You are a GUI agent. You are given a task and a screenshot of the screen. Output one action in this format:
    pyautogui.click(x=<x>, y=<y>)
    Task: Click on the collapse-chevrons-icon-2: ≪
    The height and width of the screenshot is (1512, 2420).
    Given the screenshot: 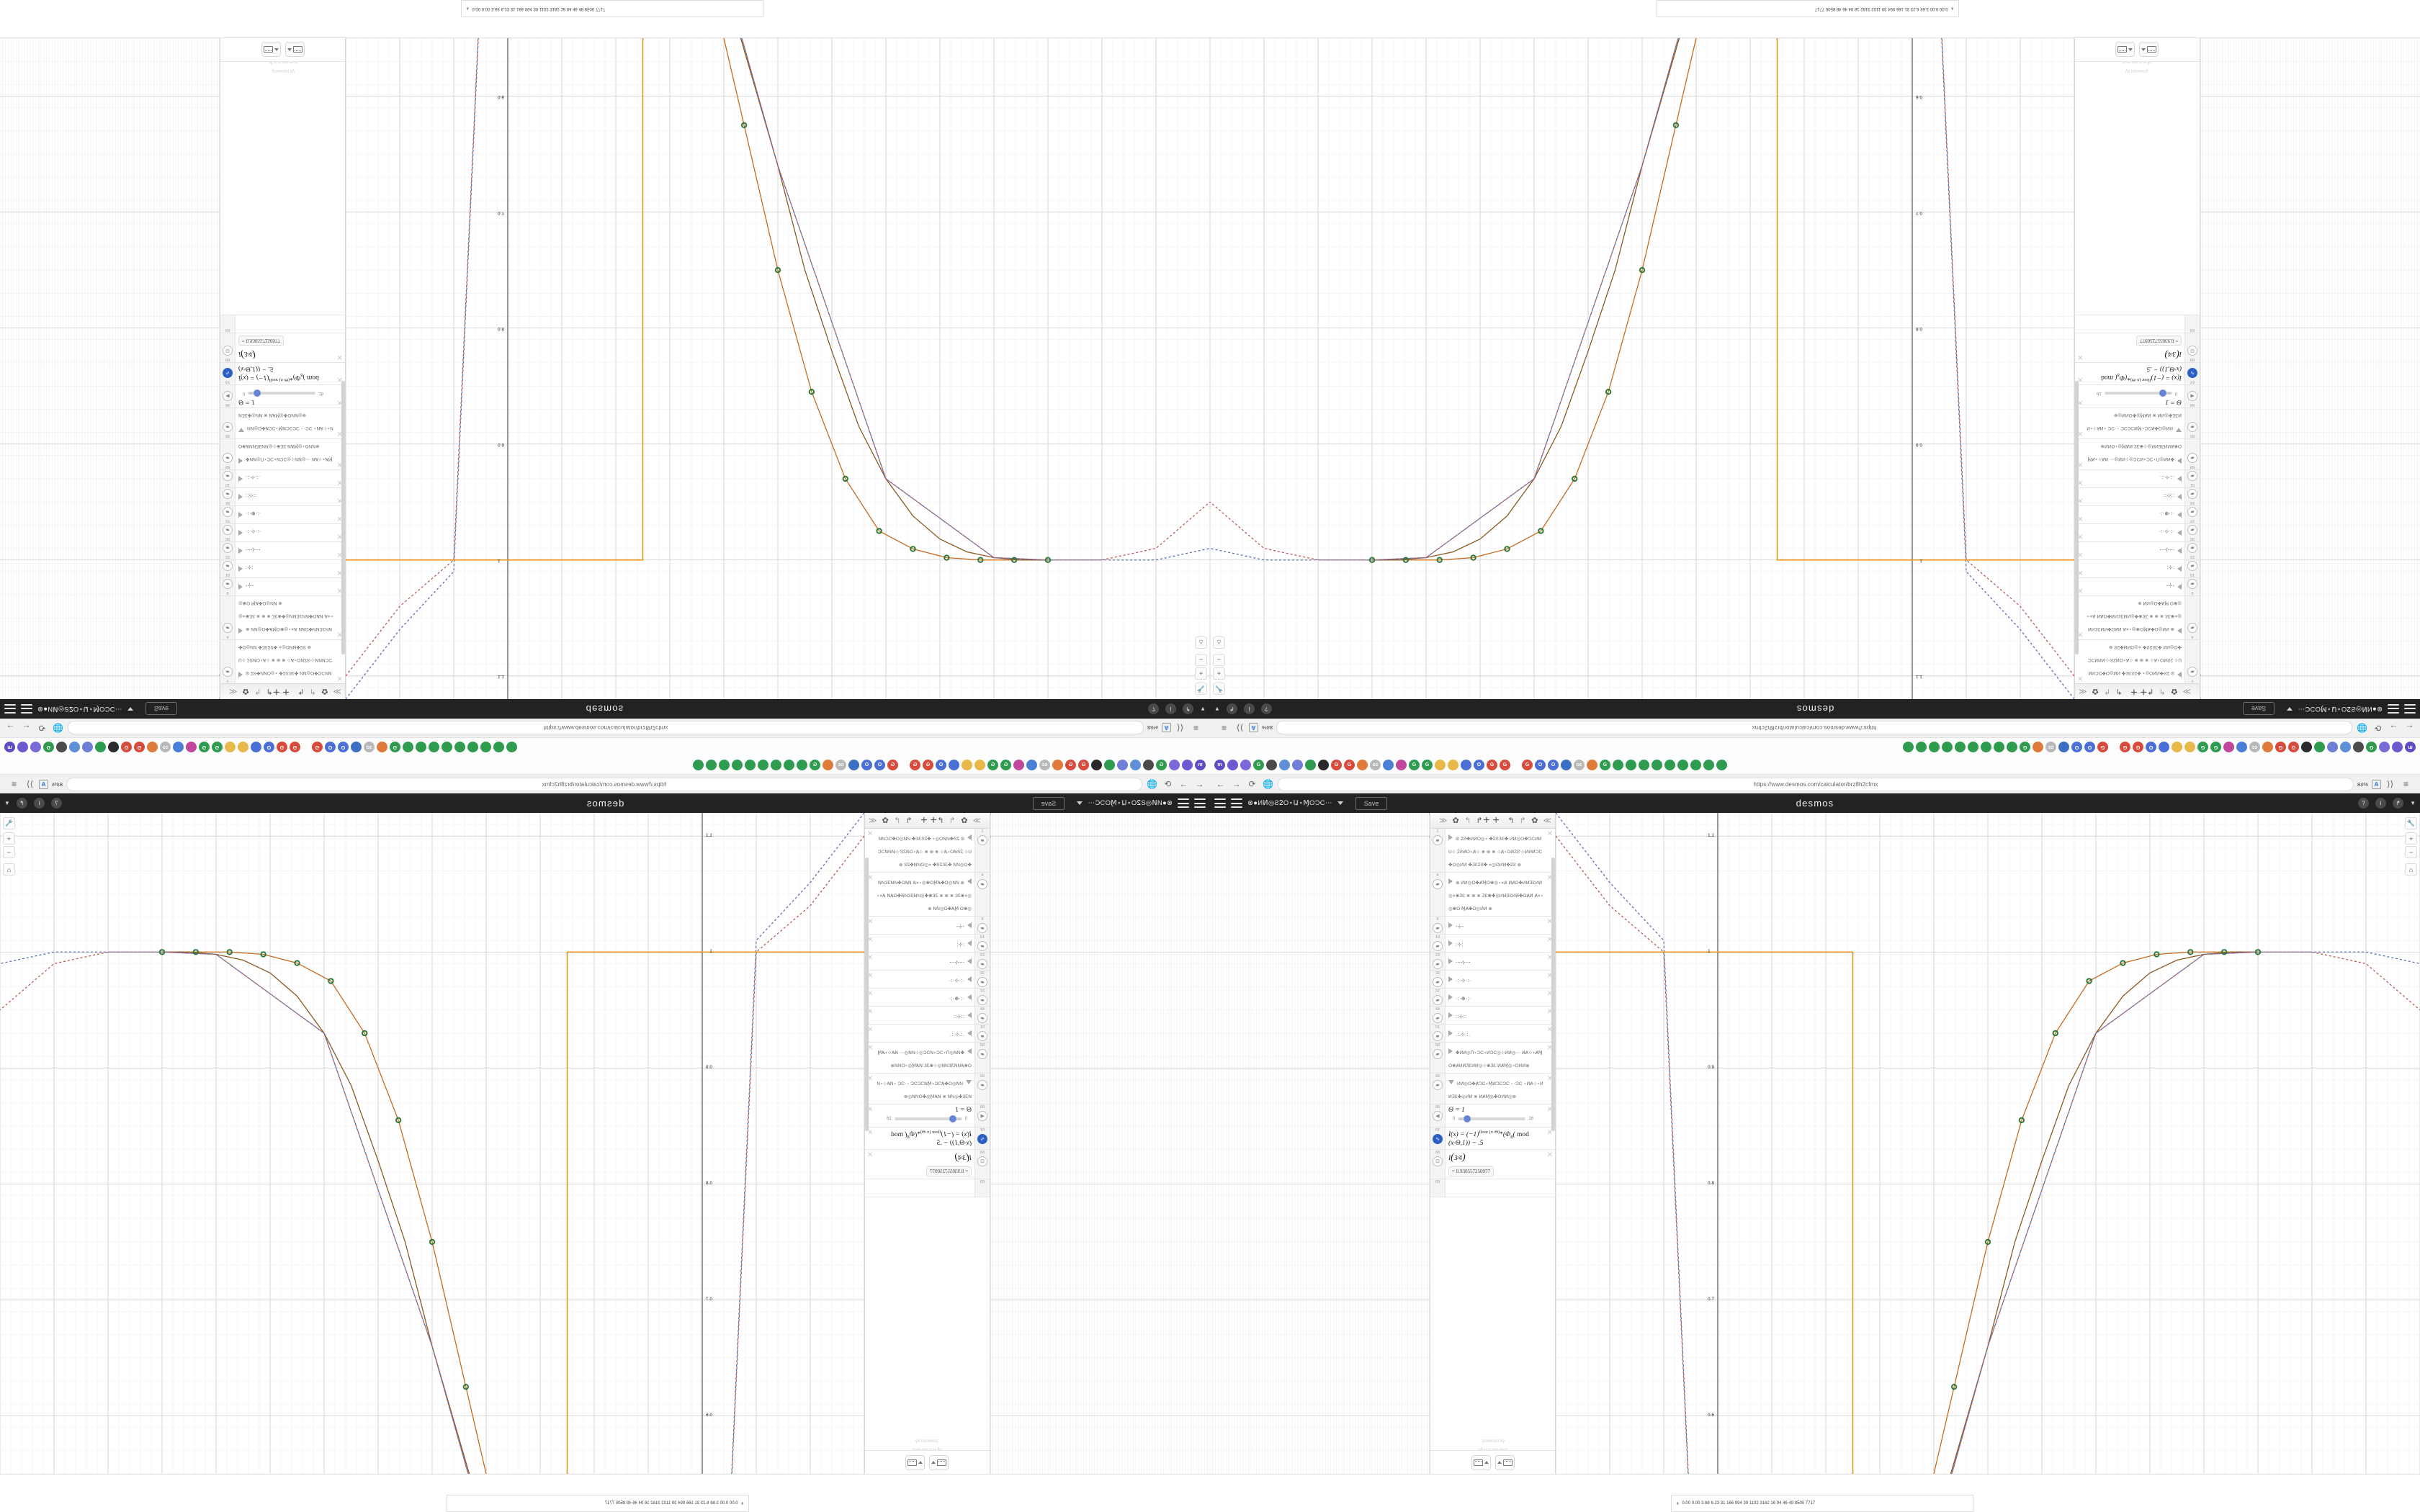 What is the action you would take?
    pyautogui.click(x=2082, y=691)
    